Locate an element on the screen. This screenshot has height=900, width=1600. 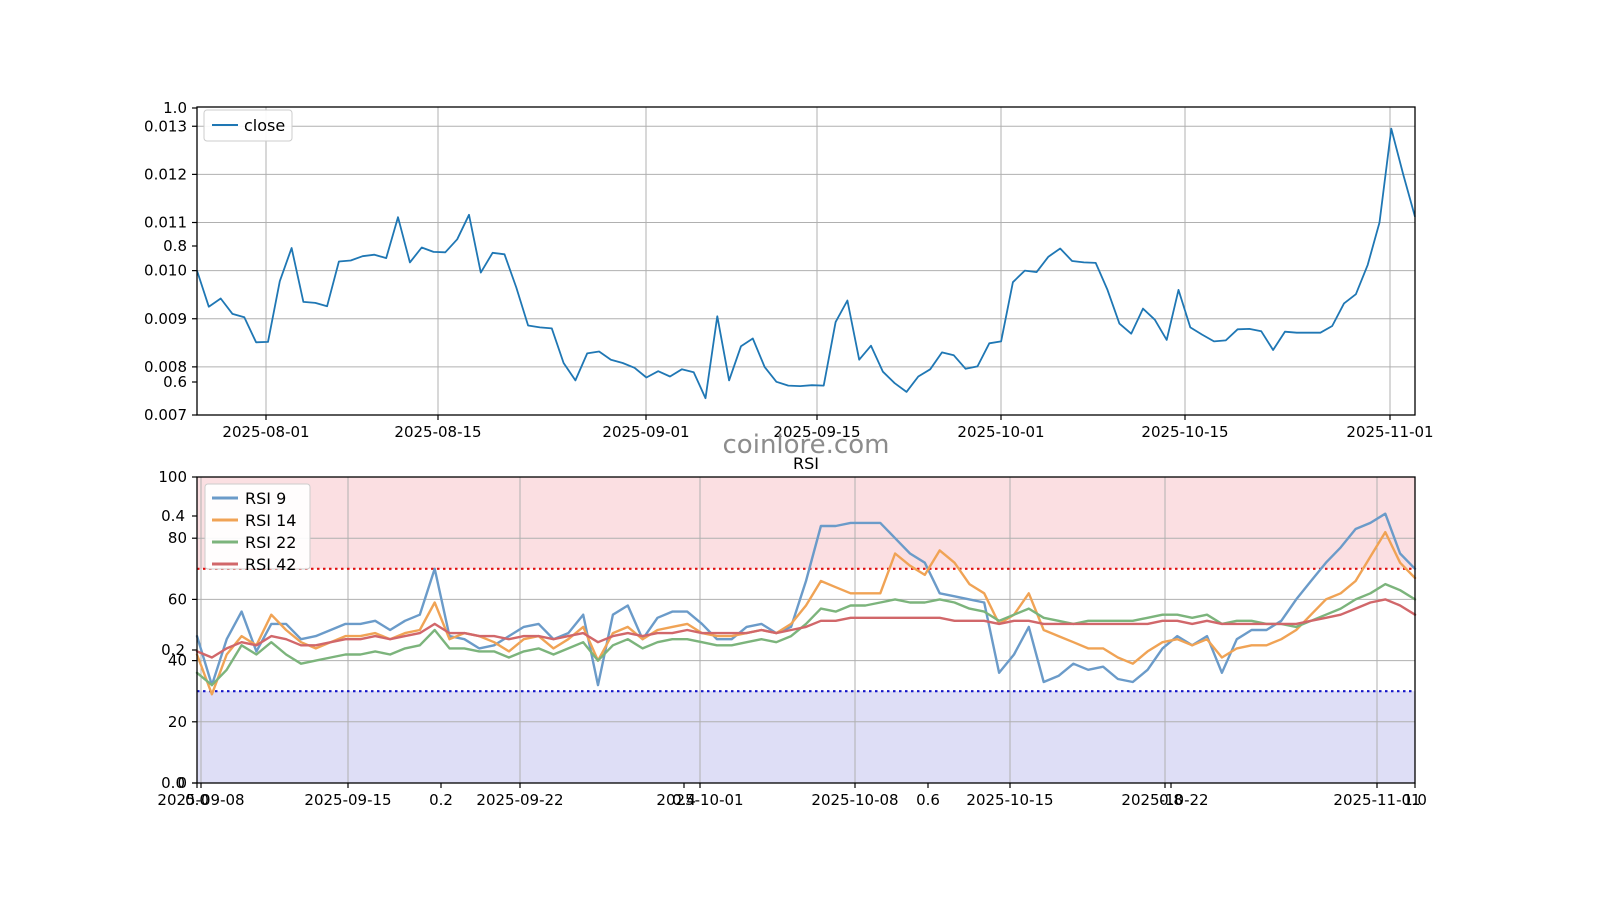
rsi-legend-box is located at coordinates (257, 526).